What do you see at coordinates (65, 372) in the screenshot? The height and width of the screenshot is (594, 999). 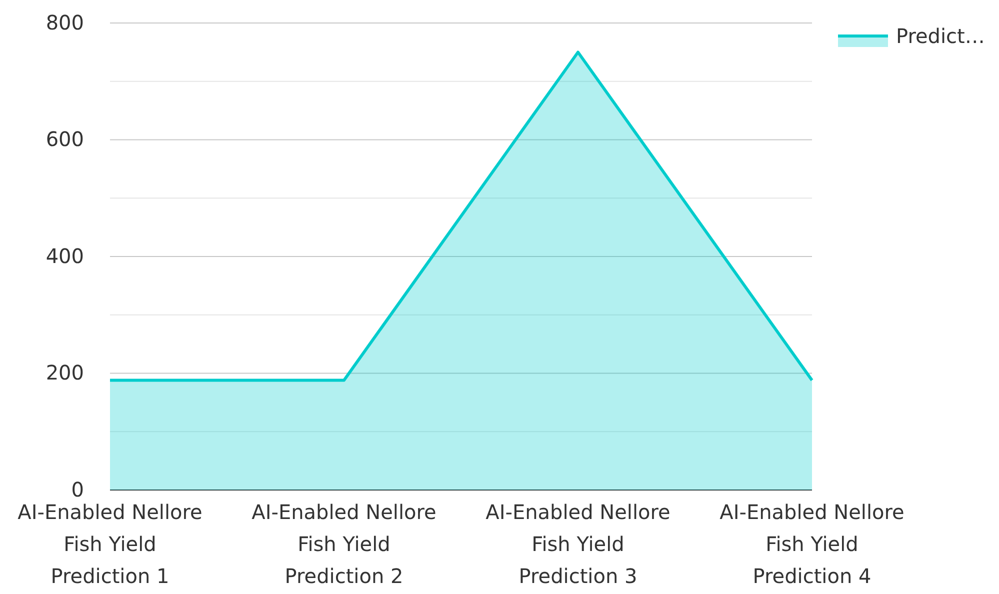 I see `y-tick-label: 200` at bounding box center [65, 372].